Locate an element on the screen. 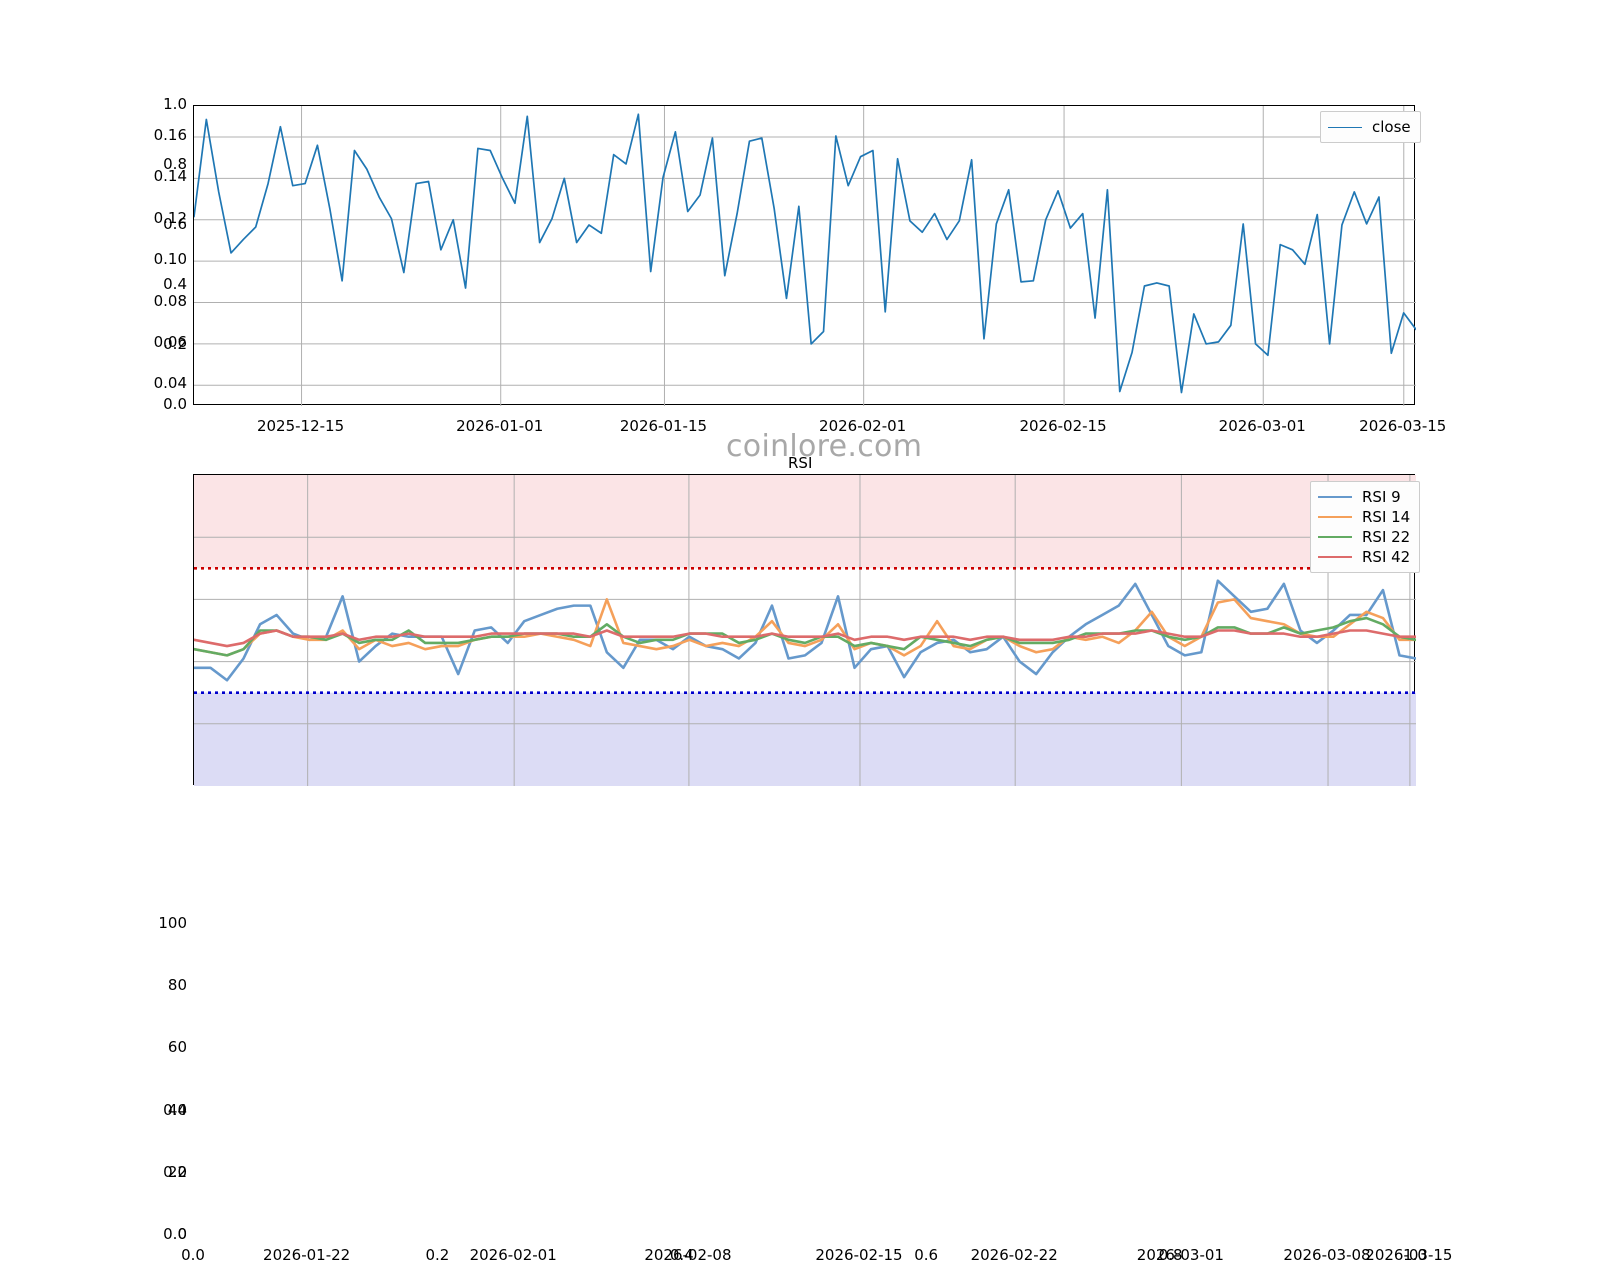  price-y-tick: 0.04 is located at coordinates (170, 383).